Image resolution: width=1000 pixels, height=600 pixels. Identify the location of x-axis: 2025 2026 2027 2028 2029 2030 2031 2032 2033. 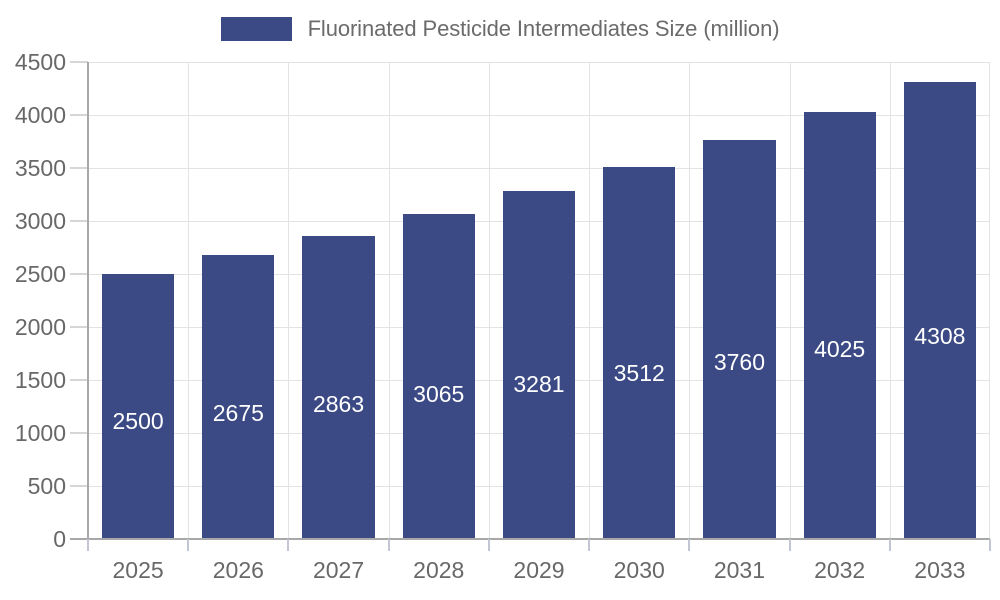
(539, 569).